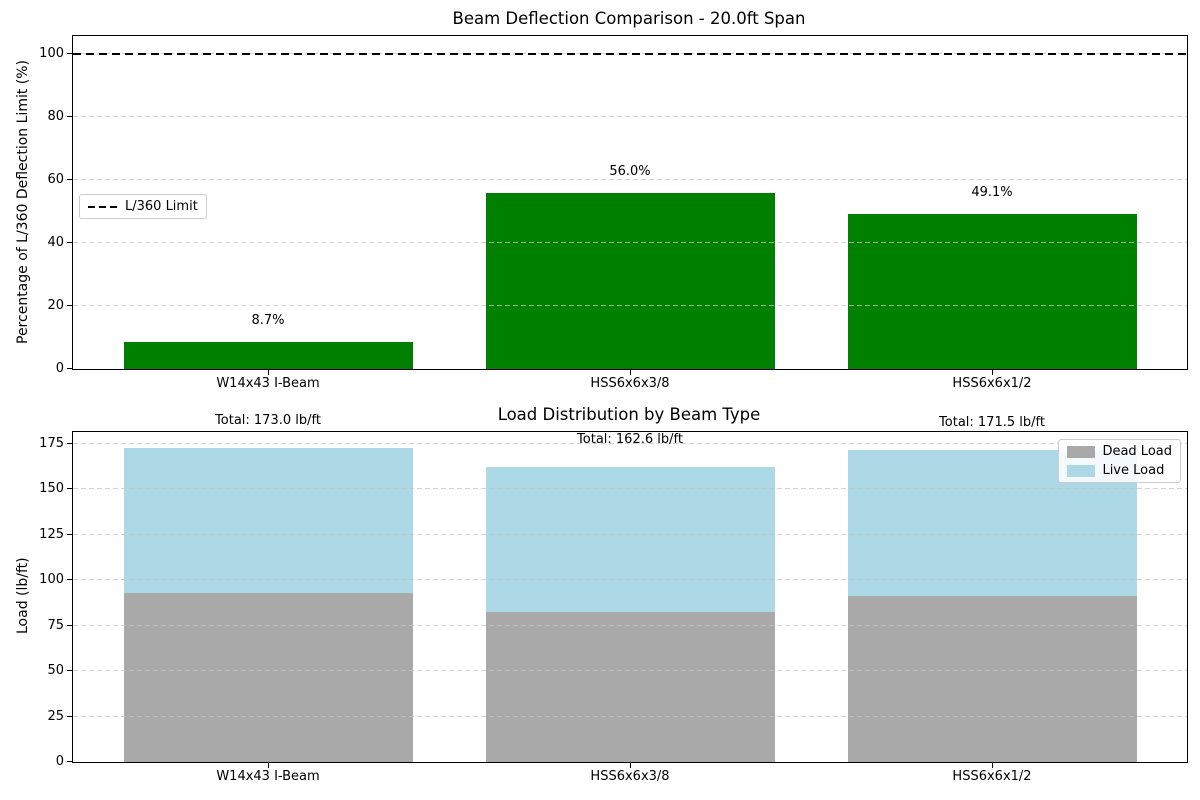 The image size is (1200, 800). Describe the element at coordinates (51, 534) in the screenshot. I see `y-tick-label: 125` at that location.